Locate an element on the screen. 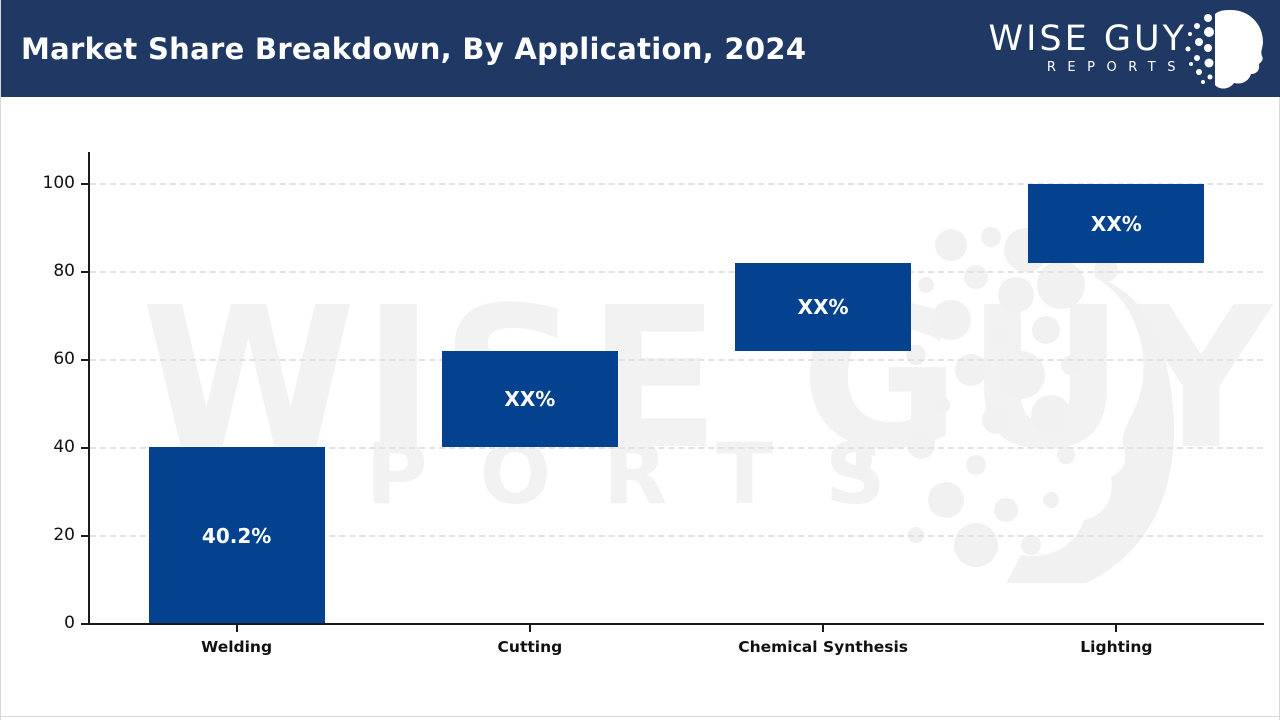  y-tick-label: 20 is located at coordinates (64, 535).